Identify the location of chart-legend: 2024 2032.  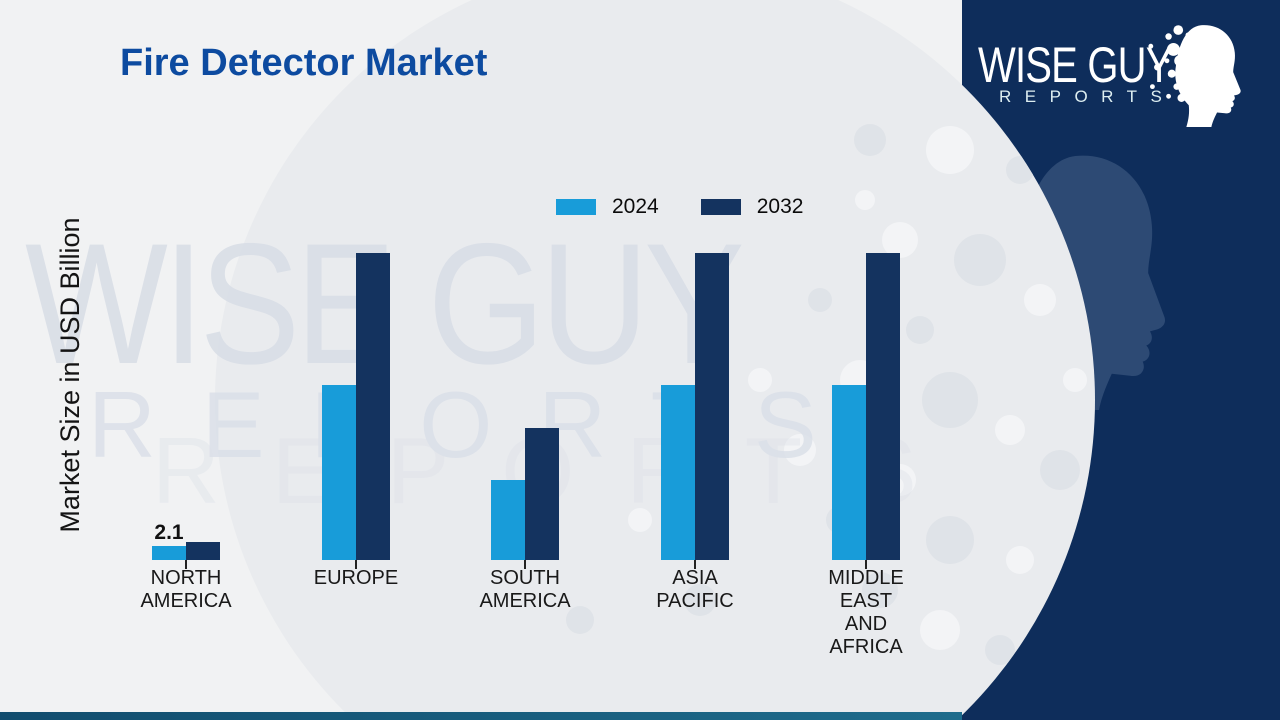
(679, 207).